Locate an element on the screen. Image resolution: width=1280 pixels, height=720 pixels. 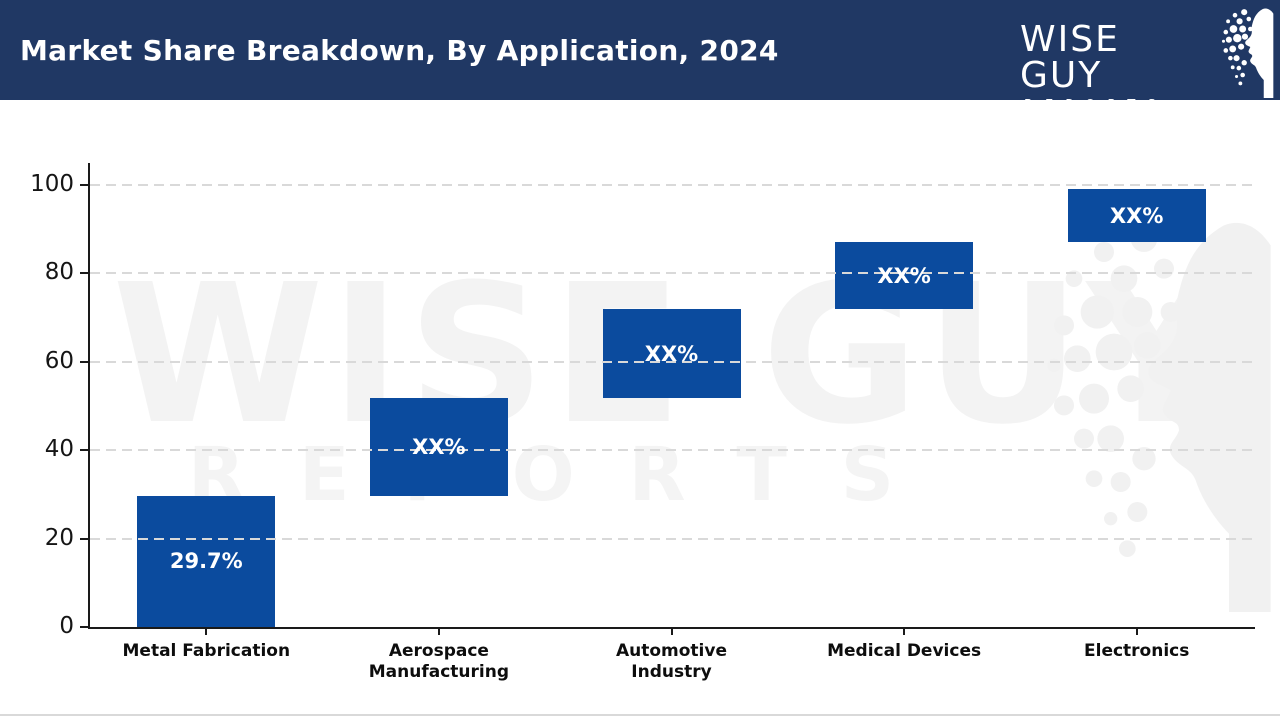
bar-aerospace-manufacturing is located at coordinates (438, 447).